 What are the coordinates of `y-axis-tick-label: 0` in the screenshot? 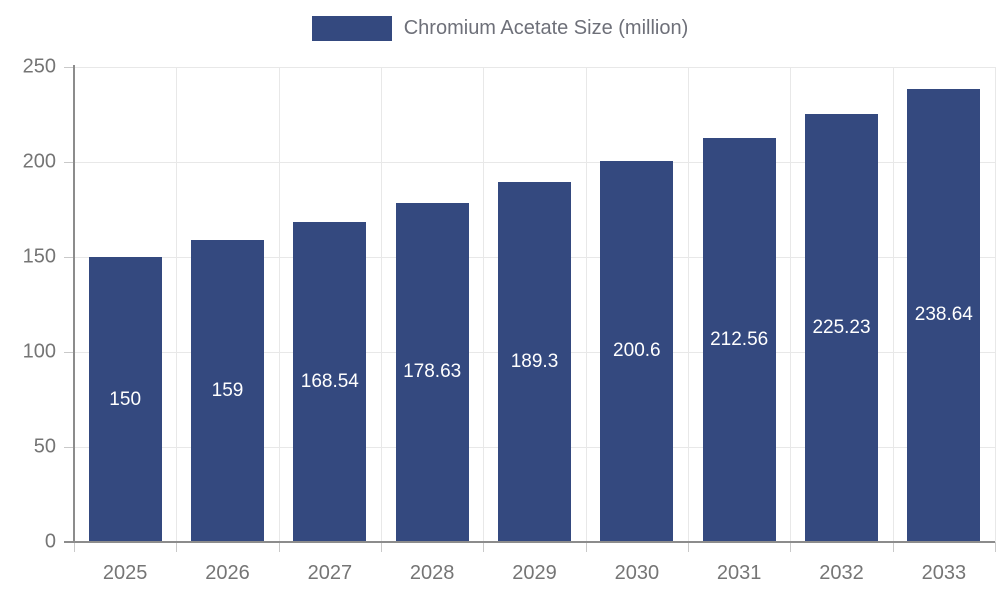 It's located at (50, 541).